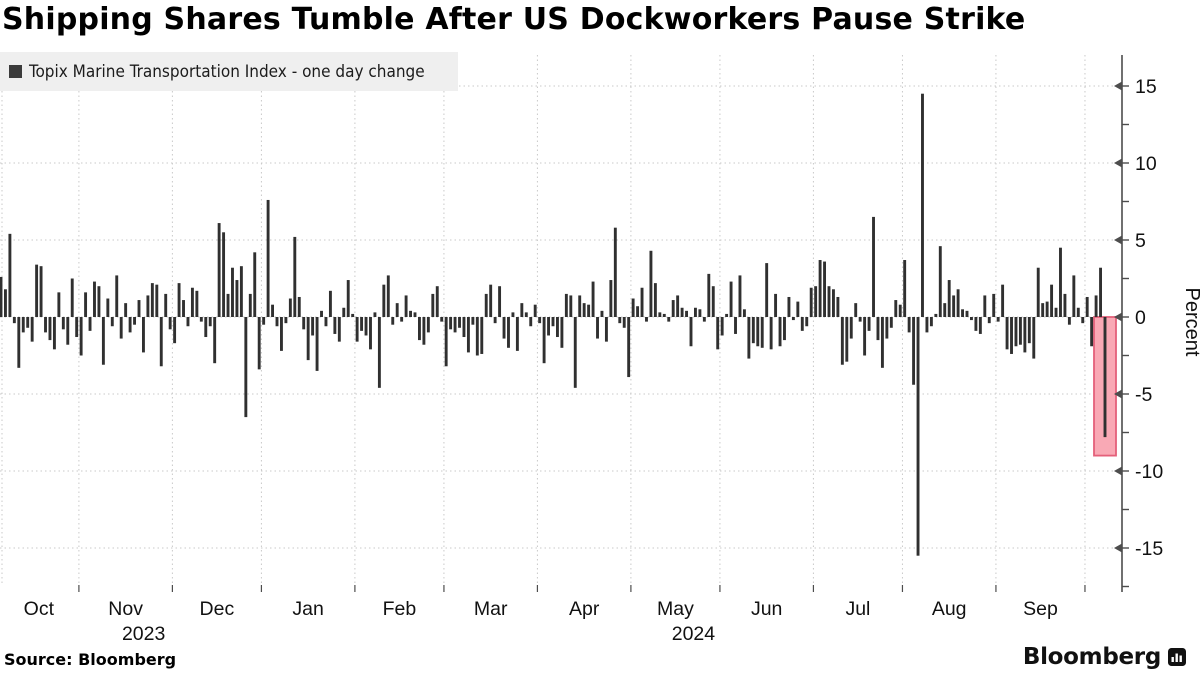 The image size is (1200, 675). Describe the element at coordinates (584, 609) in the screenshot. I see `month-label: Apr` at that location.